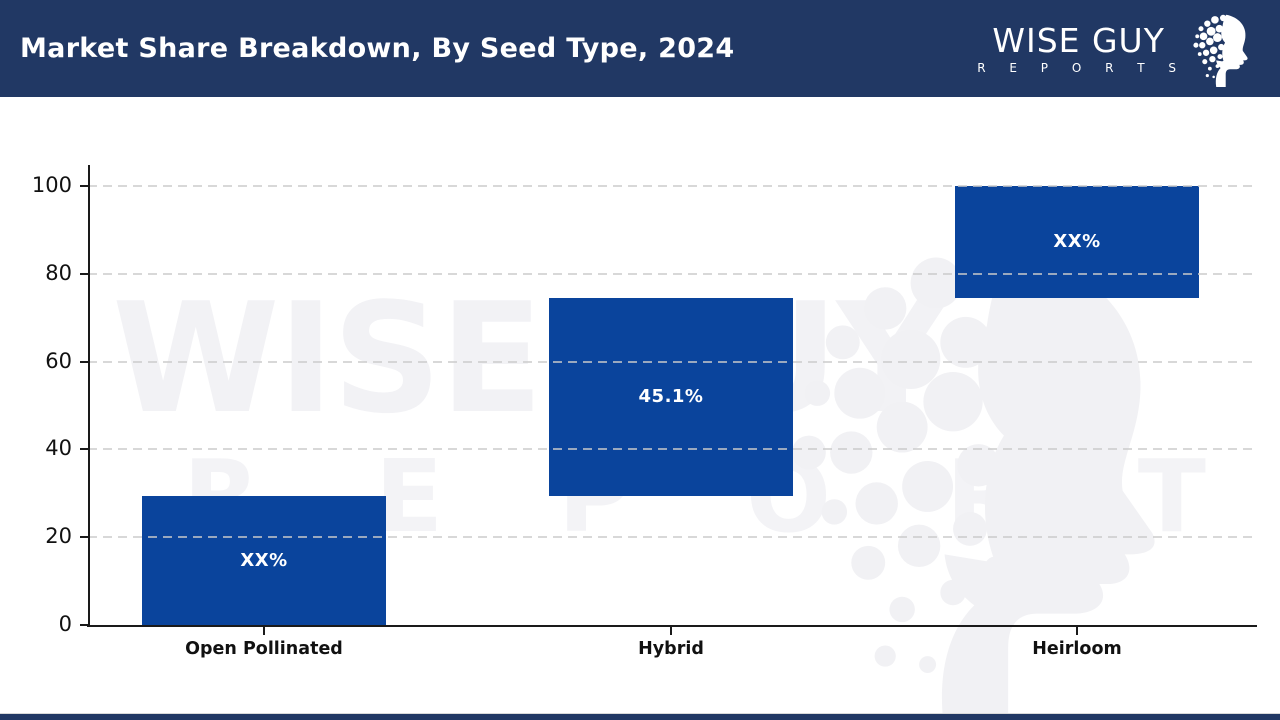 The width and height of the screenshot is (1280, 720). I want to click on logo-subtext: R E P O R T S, so click(1081, 67).